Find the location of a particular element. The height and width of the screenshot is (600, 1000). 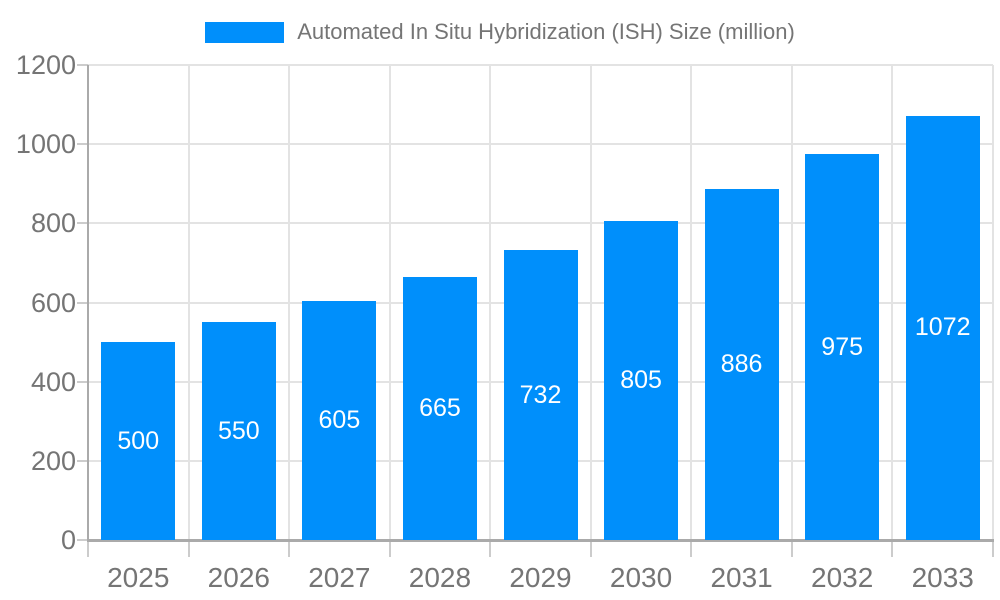

bar: 550 is located at coordinates (238, 431).